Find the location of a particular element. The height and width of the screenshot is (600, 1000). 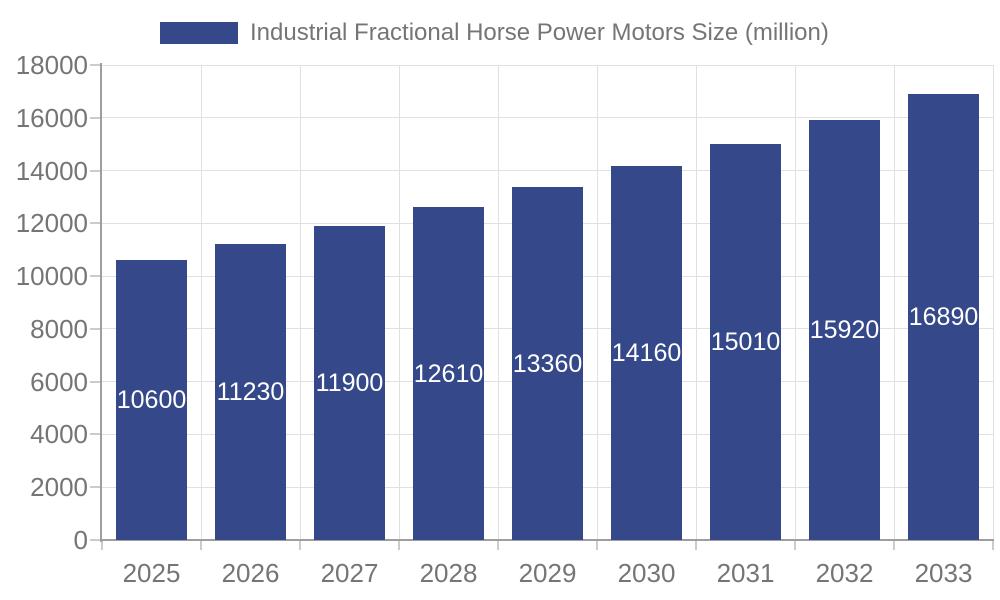

bar-value-label: 13360 is located at coordinates (547, 363).